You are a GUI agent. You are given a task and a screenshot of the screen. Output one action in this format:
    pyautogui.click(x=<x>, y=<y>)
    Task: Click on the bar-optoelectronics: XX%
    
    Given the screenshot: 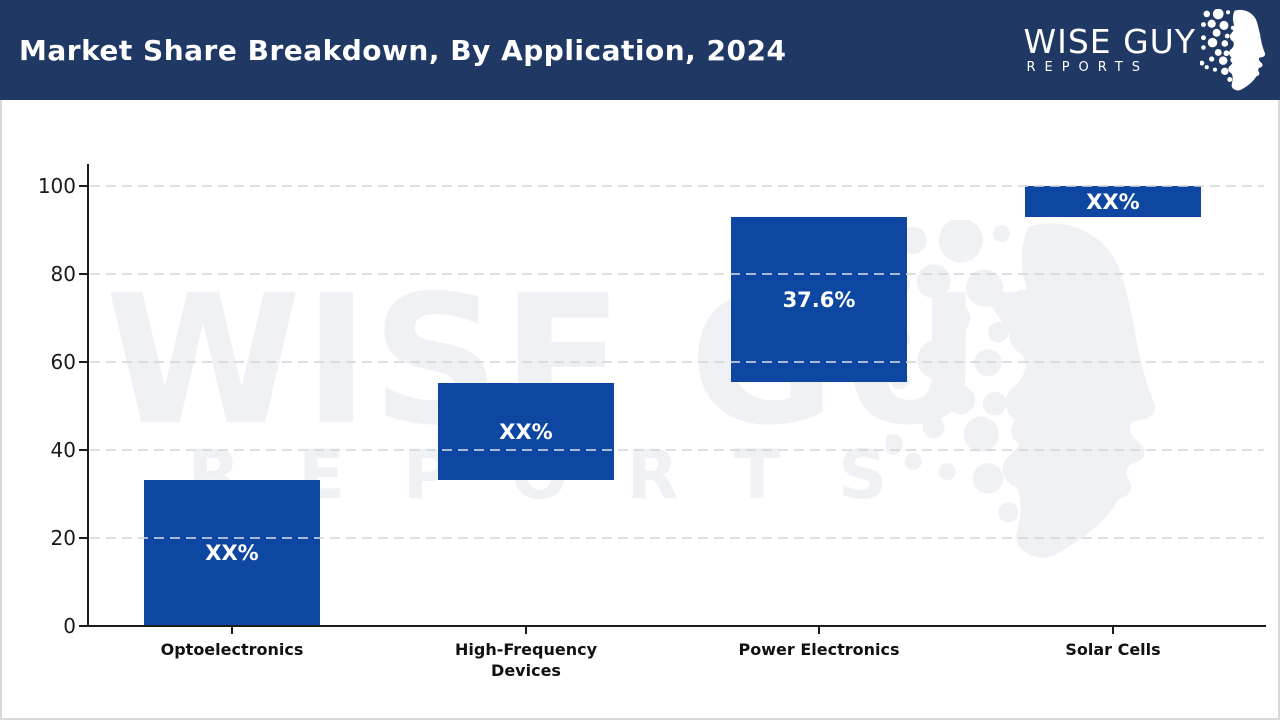 What is the action you would take?
    pyautogui.click(x=232, y=553)
    